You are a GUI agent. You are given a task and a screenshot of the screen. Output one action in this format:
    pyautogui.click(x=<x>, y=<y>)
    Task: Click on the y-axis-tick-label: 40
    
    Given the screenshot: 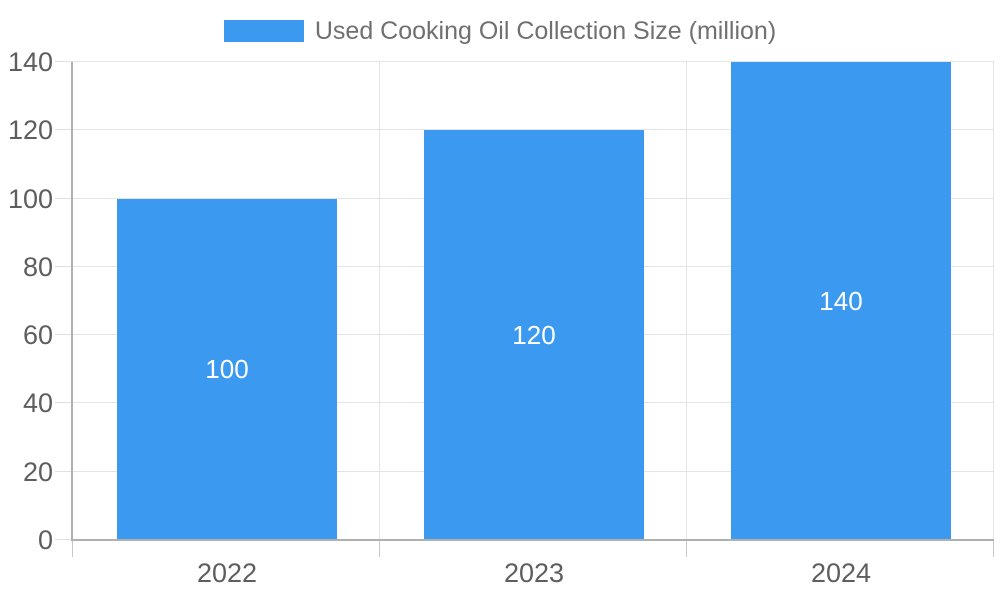 What is the action you would take?
    pyautogui.click(x=37, y=403)
    